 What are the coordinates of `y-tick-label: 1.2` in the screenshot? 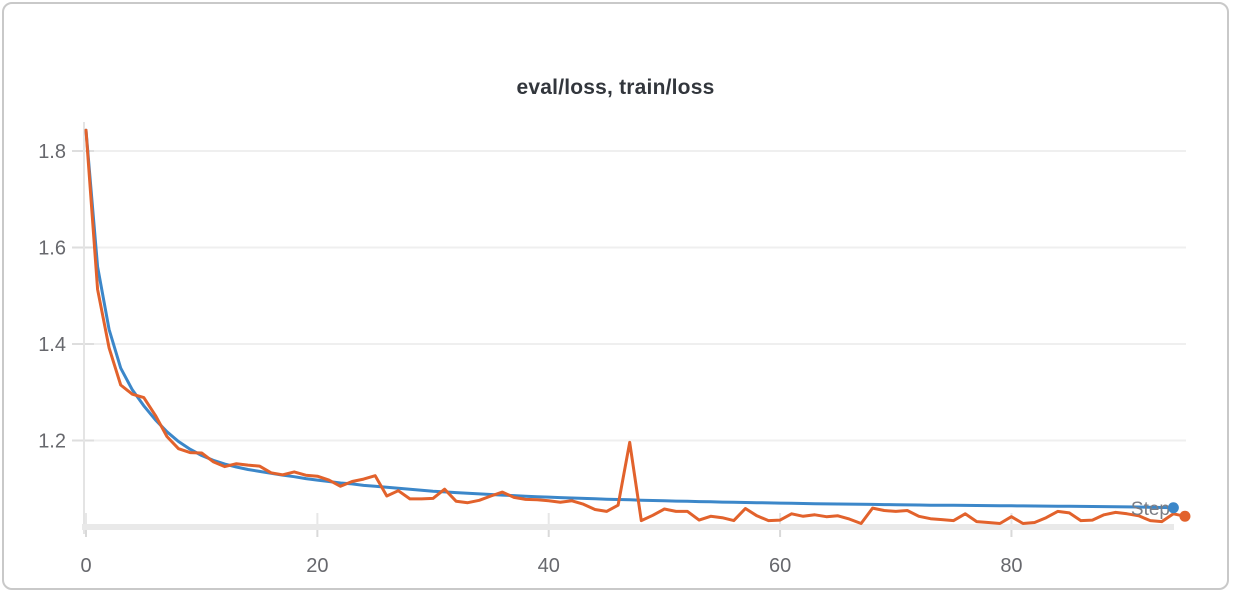 It's located at (52, 442).